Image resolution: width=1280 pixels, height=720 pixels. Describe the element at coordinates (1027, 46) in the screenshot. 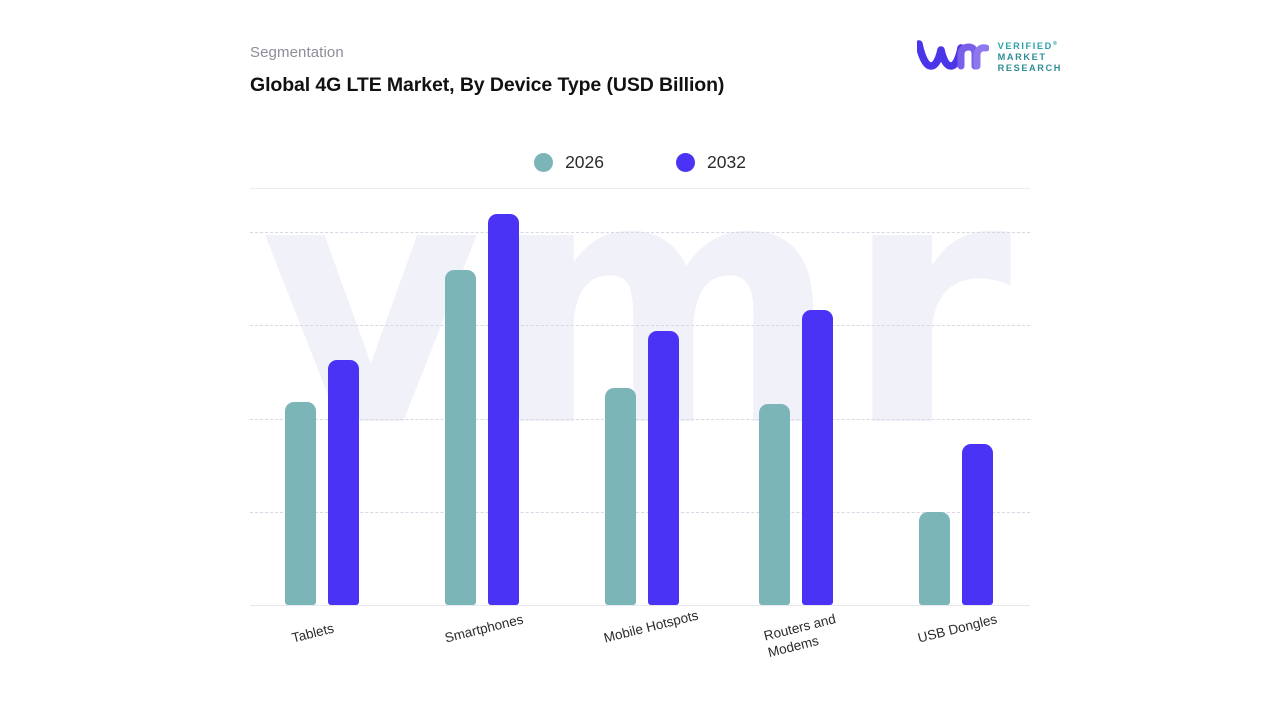

I see `logo-line-verified: VERIFIED®` at that location.